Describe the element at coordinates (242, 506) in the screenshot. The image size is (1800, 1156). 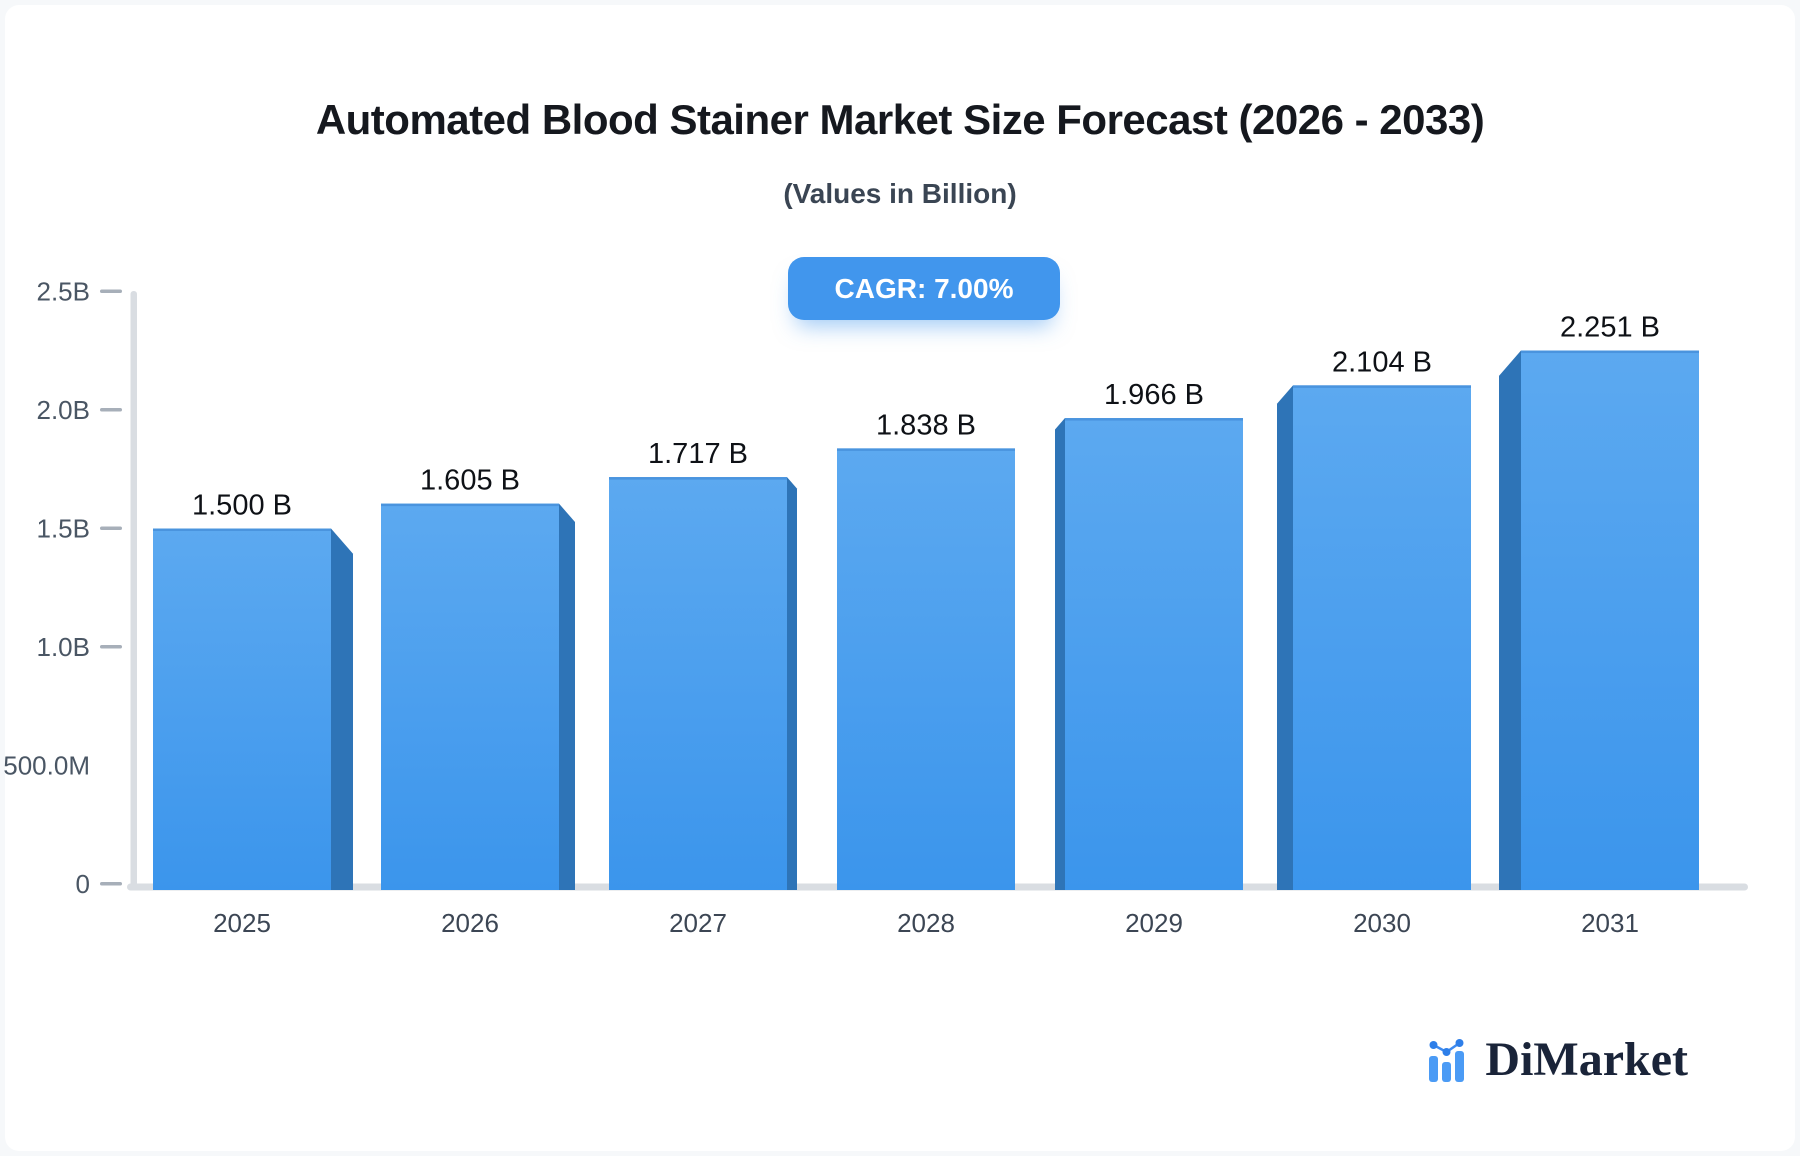
I see `bar-value-label: 1.500 B` at that location.